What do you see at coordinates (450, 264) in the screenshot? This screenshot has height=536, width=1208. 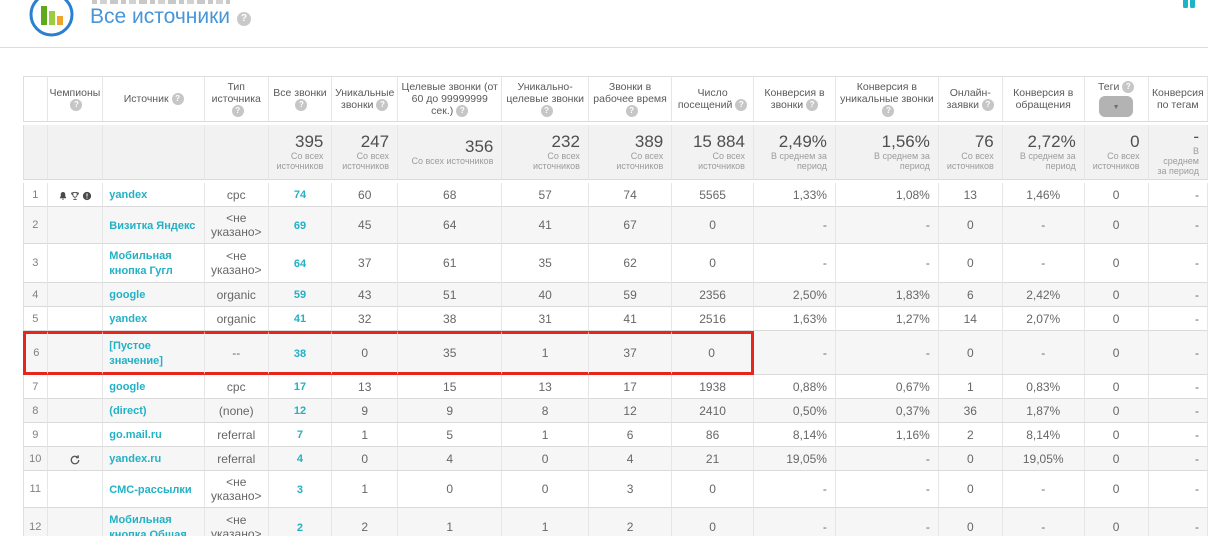 I see `cell-target_calls: 61` at bounding box center [450, 264].